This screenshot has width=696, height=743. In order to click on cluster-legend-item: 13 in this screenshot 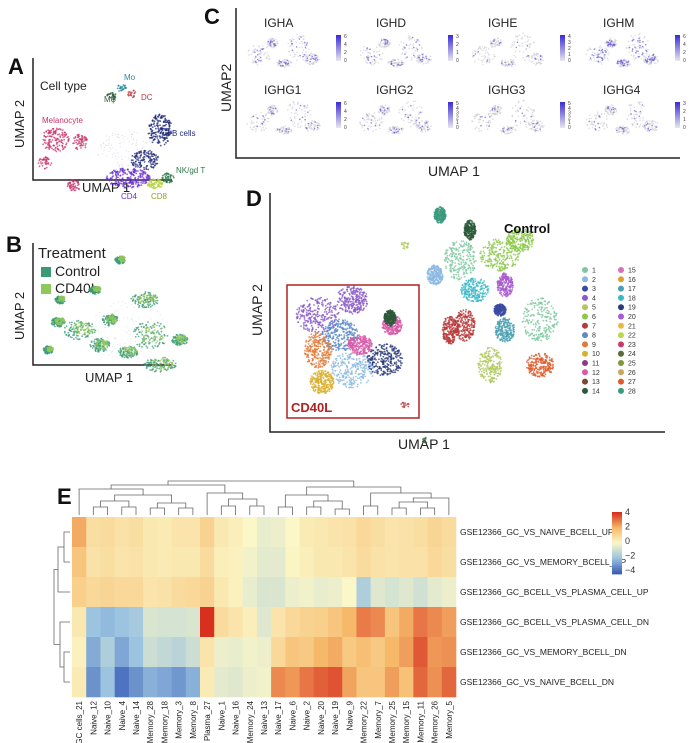, I will do `click(591, 382)`.